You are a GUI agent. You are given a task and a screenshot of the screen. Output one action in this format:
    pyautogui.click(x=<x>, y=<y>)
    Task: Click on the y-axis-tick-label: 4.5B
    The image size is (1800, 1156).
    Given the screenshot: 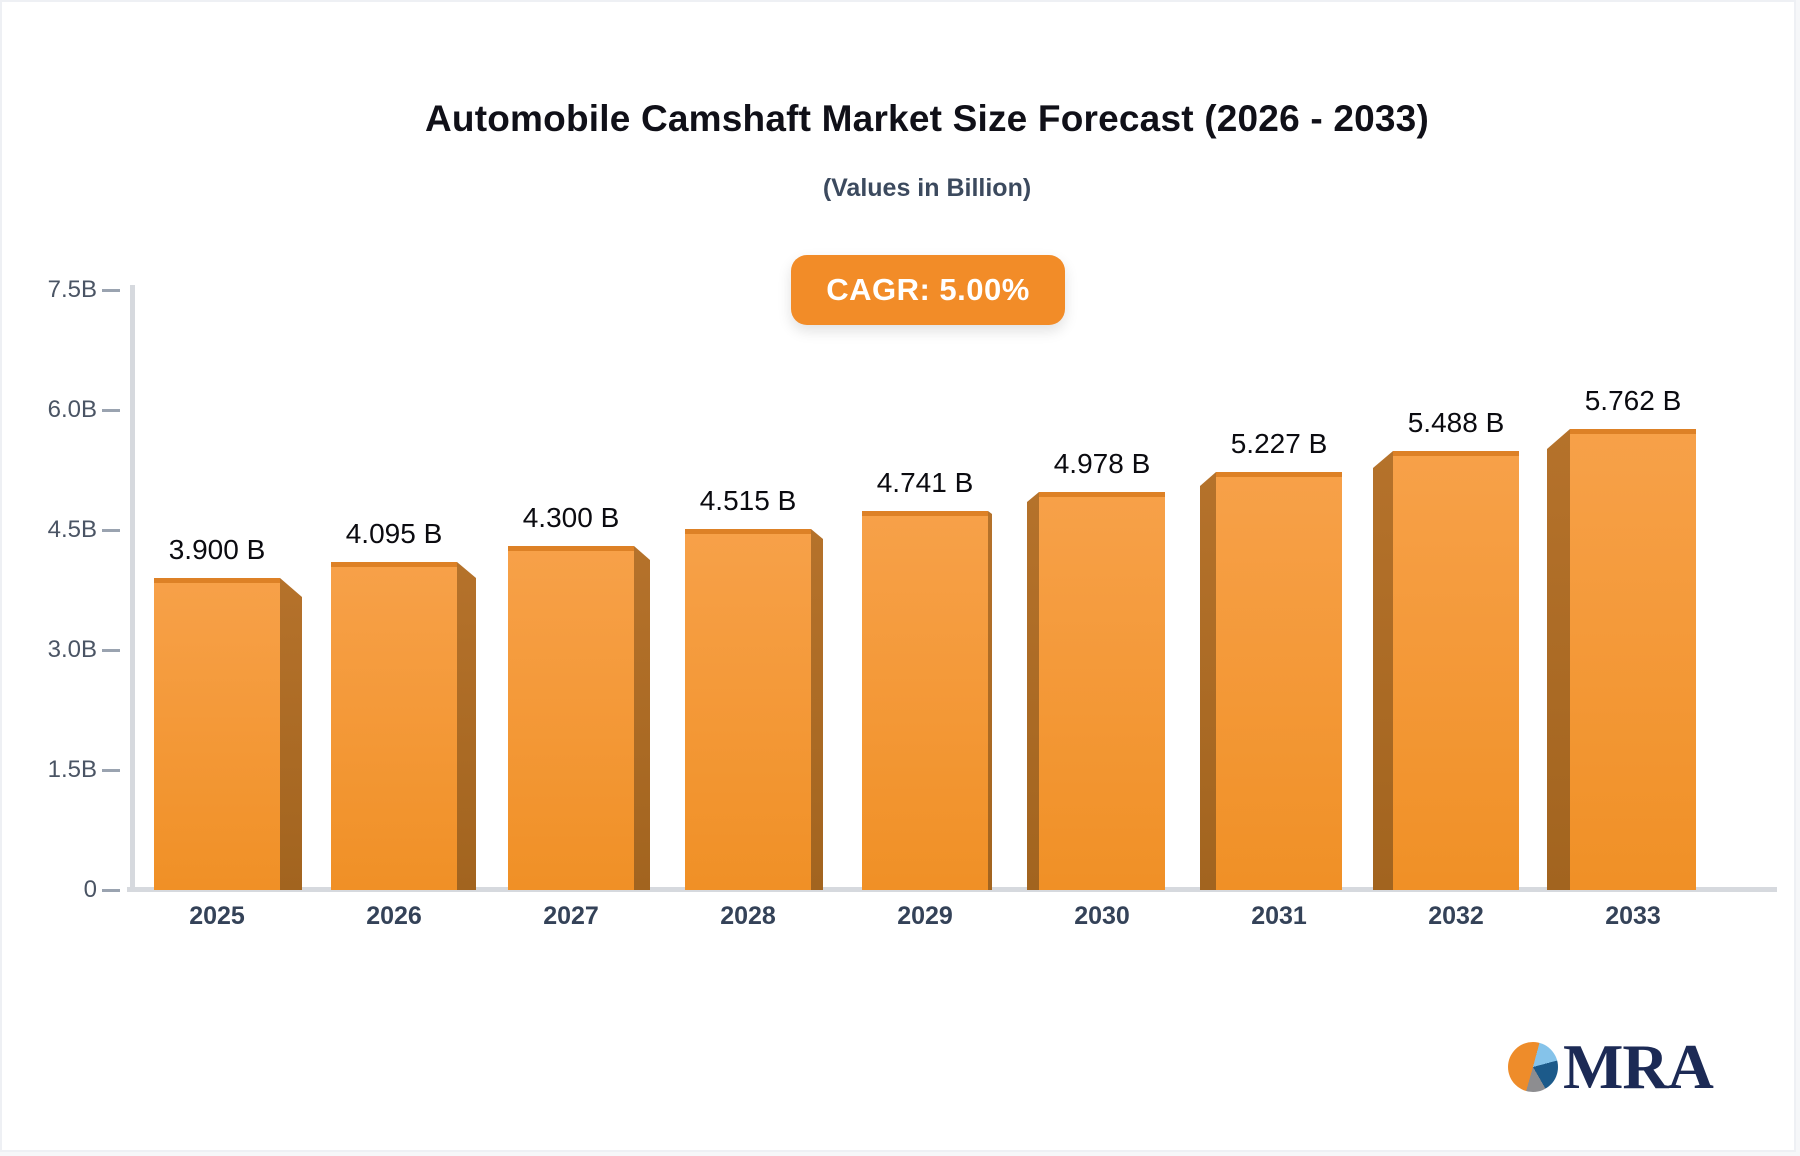 What is the action you would take?
    pyautogui.click(x=72, y=529)
    